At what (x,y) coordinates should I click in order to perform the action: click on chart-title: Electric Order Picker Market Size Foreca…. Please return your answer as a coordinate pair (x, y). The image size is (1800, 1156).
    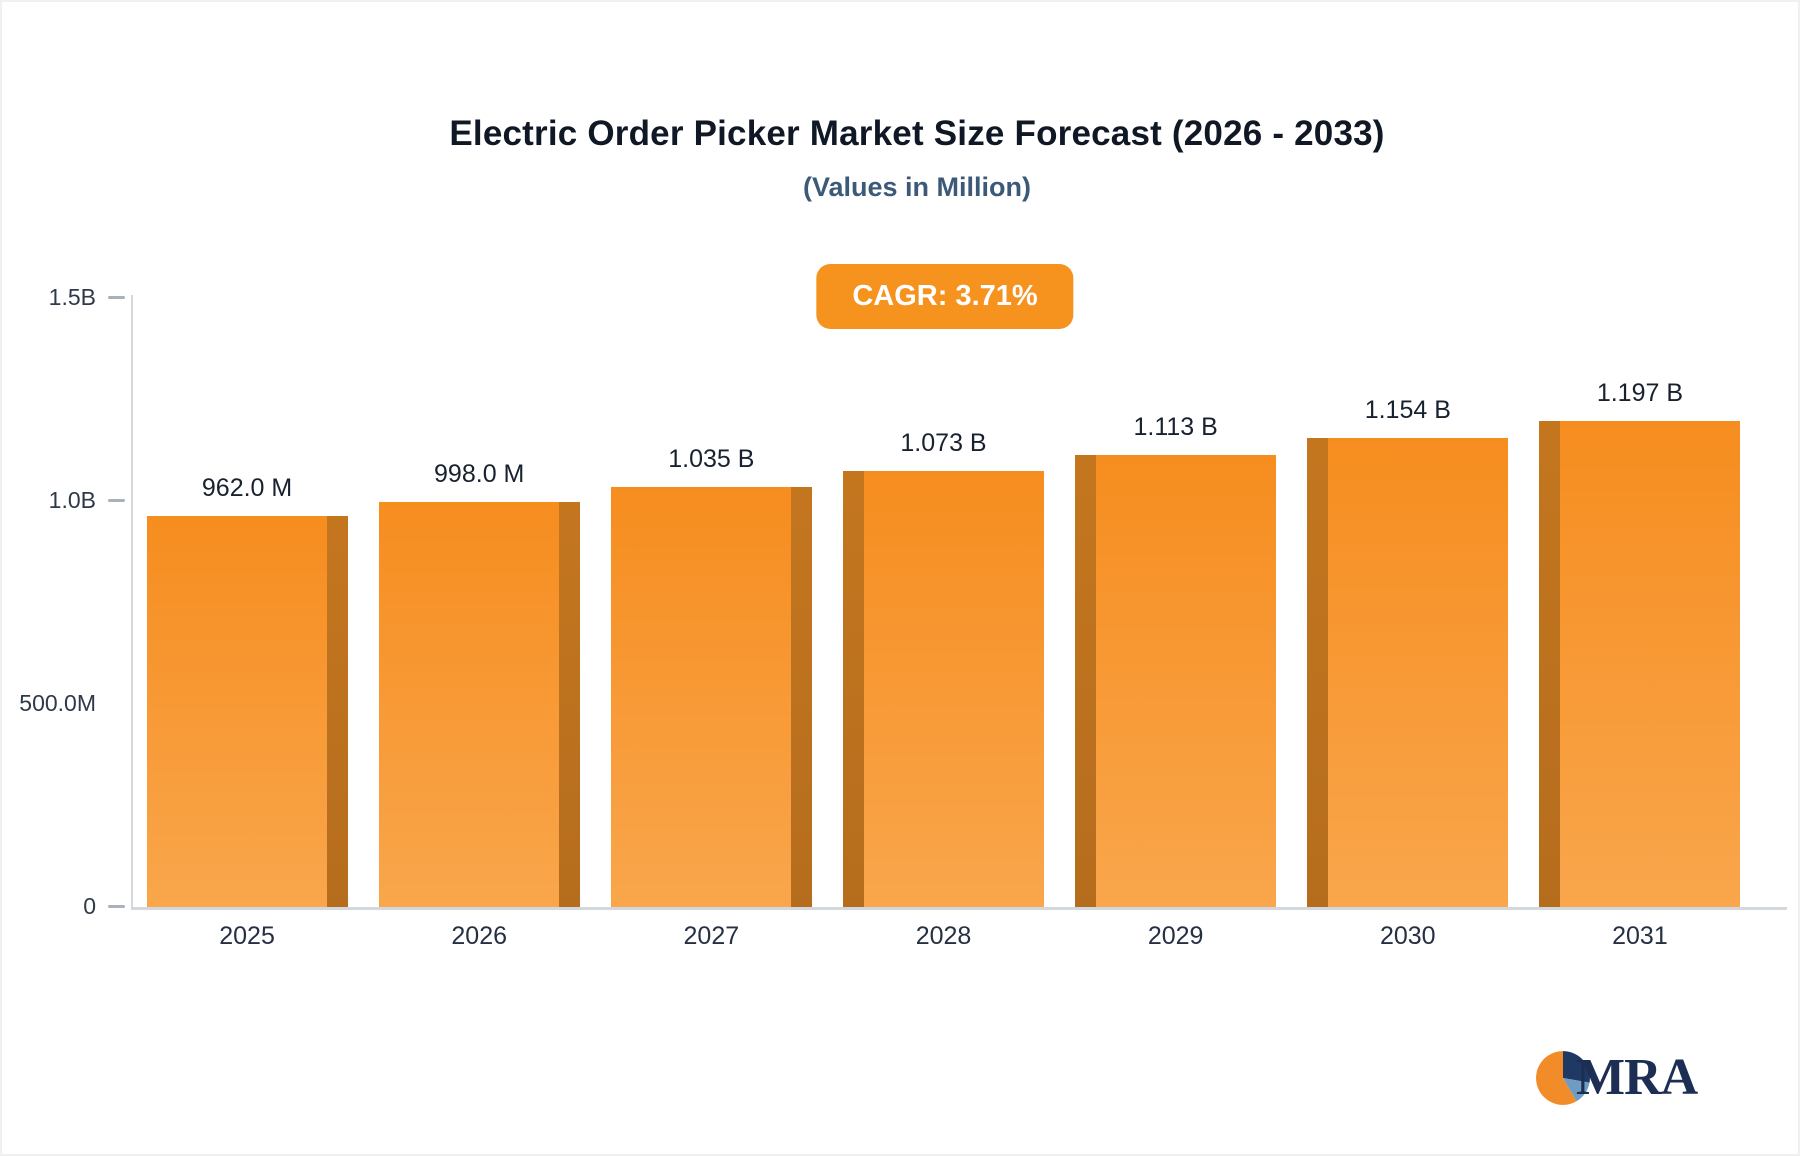
    Looking at the image, I should click on (917, 133).